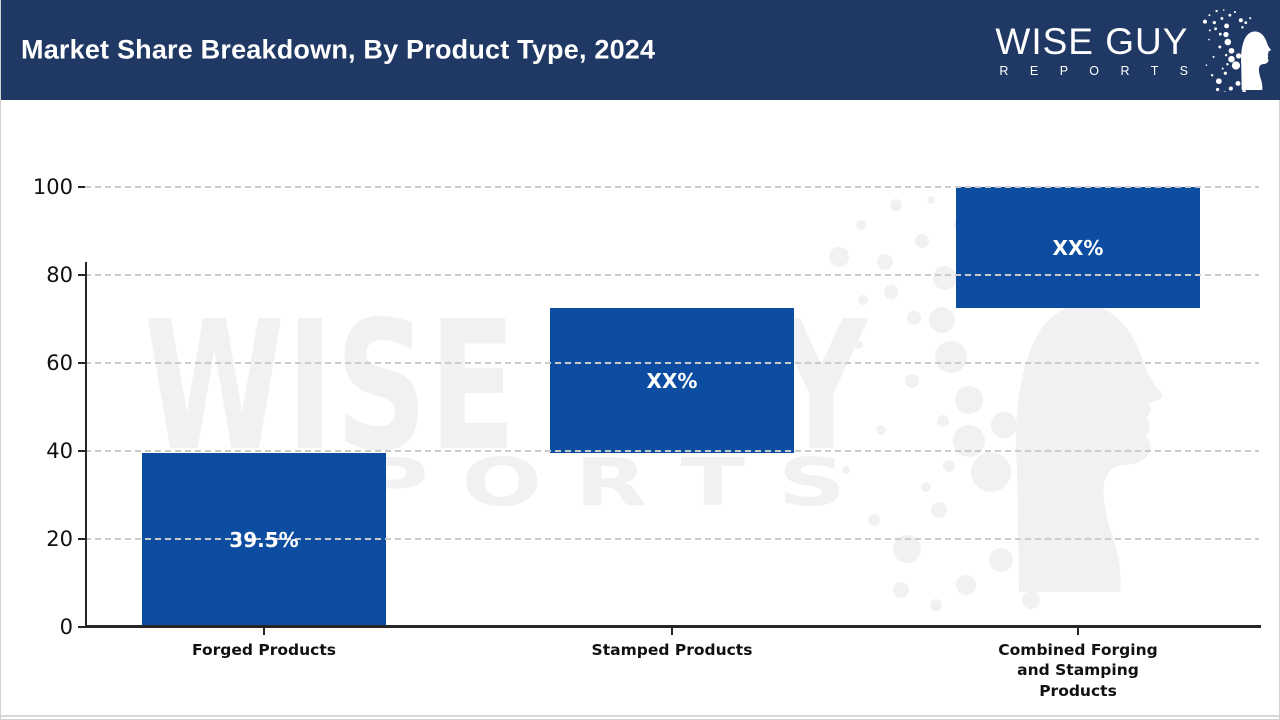 Image resolution: width=1280 pixels, height=720 pixels. What do you see at coordinates (66, 627) in the screenshot?
I see `y-tick-label-0: 0` at bounding box center [66, 627].